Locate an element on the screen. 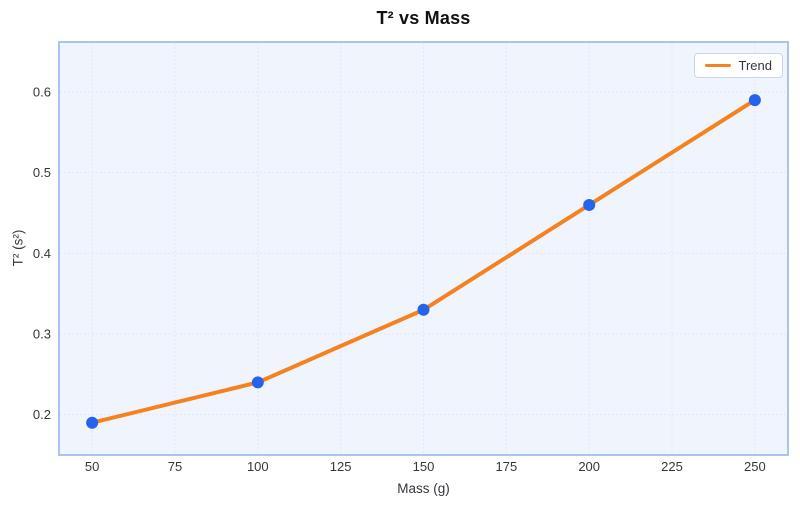 The image size is (800, 507). x-tick-label: 225 is located at coordinates (672, 466).